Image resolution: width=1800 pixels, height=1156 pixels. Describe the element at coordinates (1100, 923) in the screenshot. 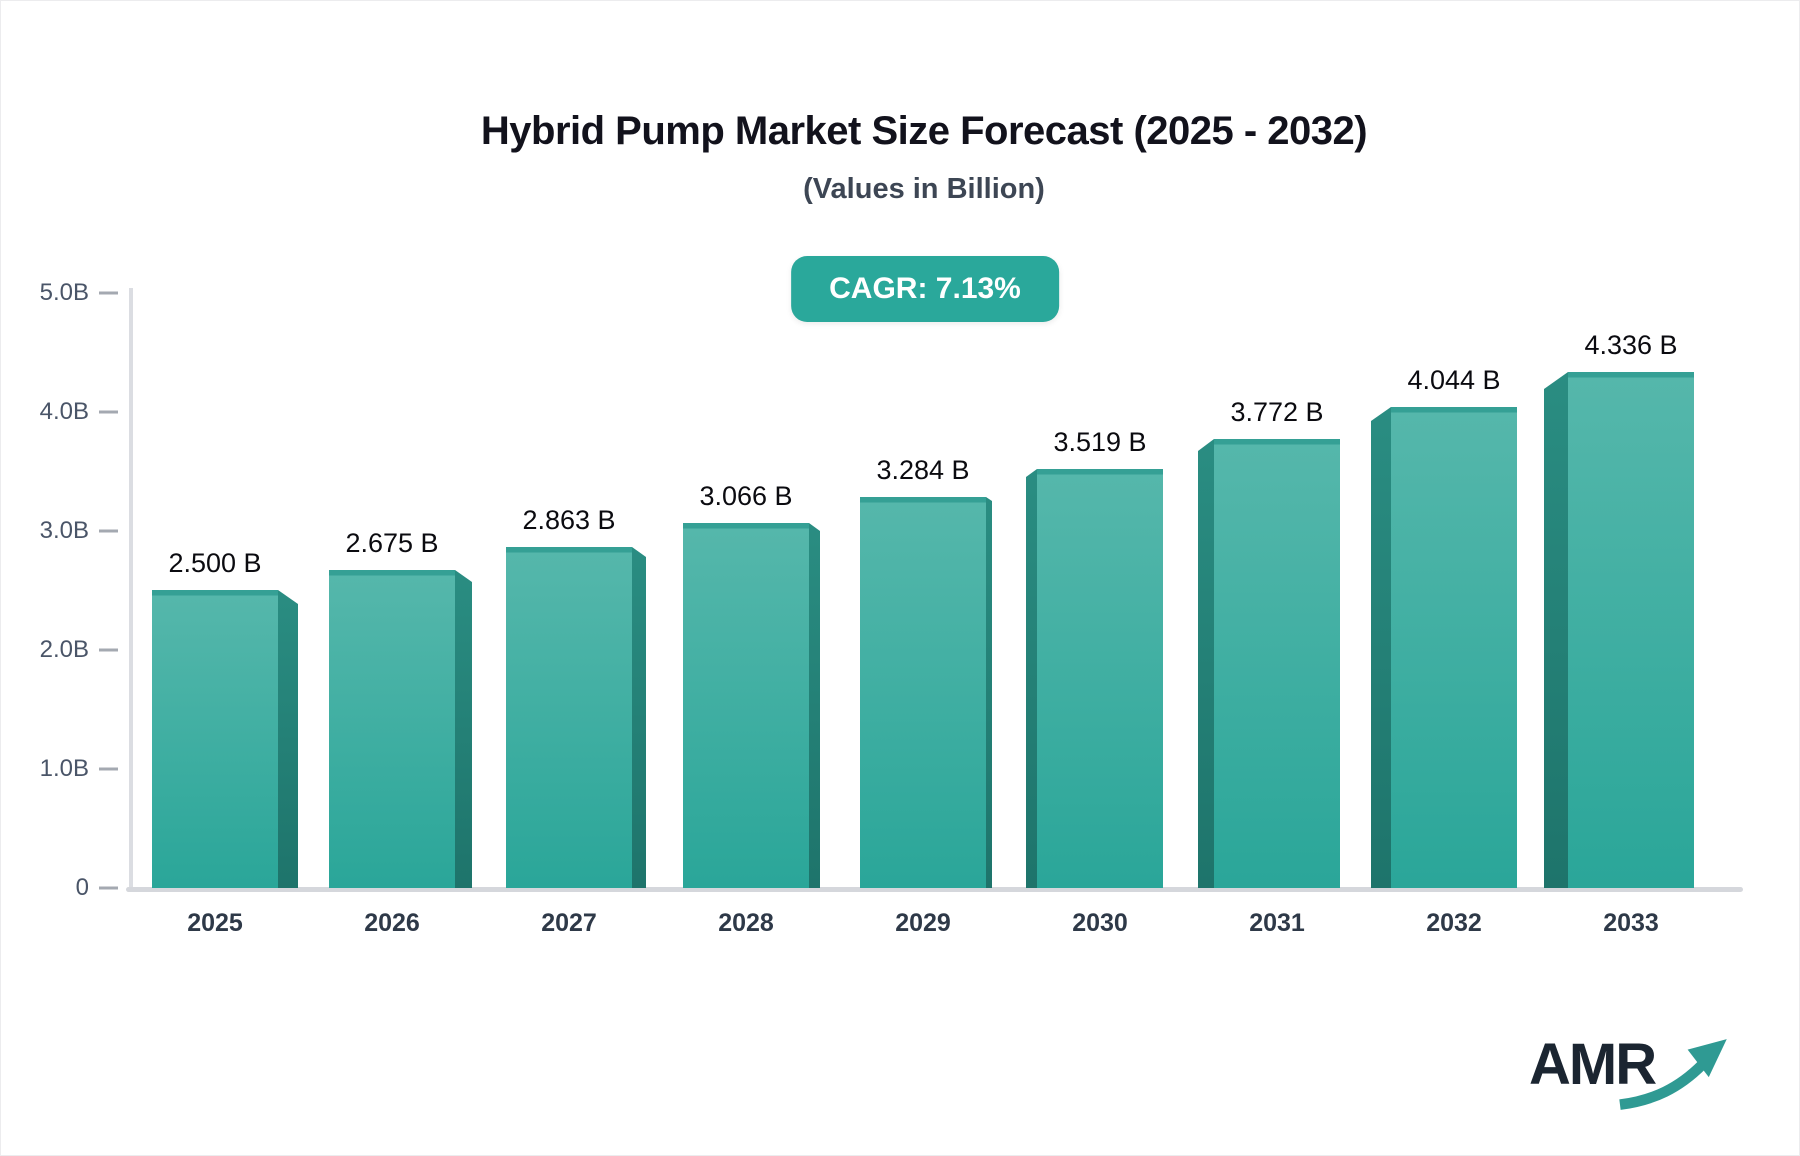

I see `x-tick-label-2030: 2030` at that location.